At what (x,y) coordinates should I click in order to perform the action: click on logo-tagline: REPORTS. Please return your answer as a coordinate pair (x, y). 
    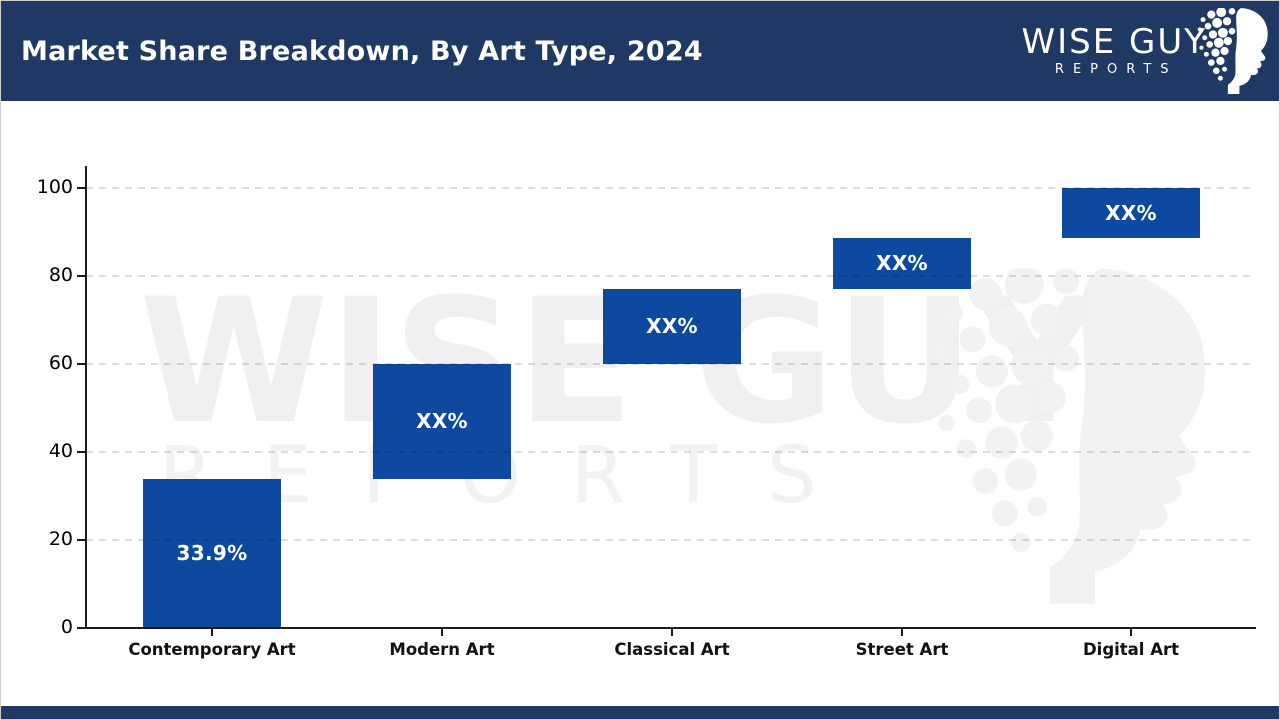
    Looking at the image, I should click on (1116, 69).